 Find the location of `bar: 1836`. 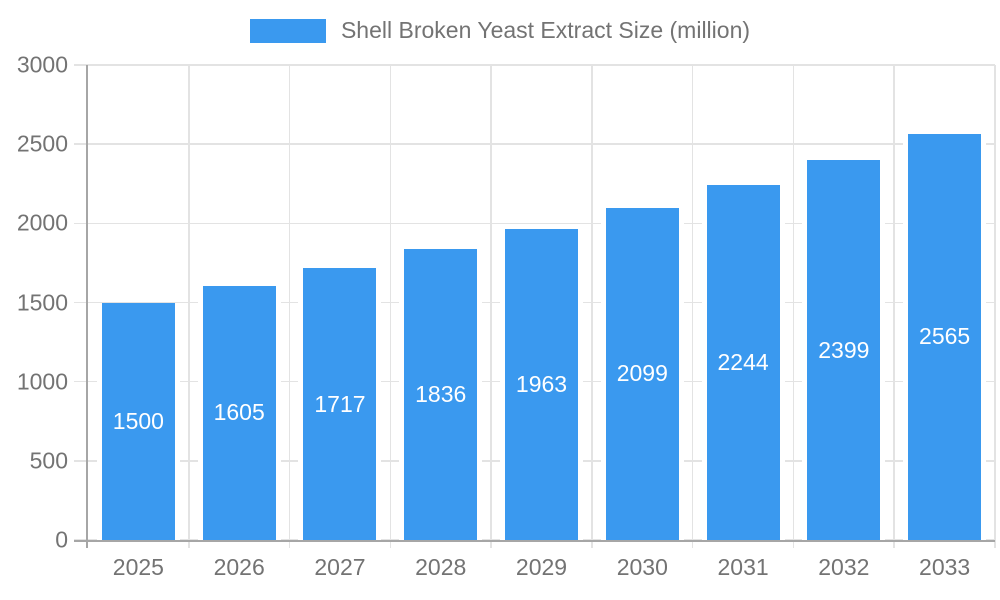

bar: 1836 is located at coordinates (441, 394).